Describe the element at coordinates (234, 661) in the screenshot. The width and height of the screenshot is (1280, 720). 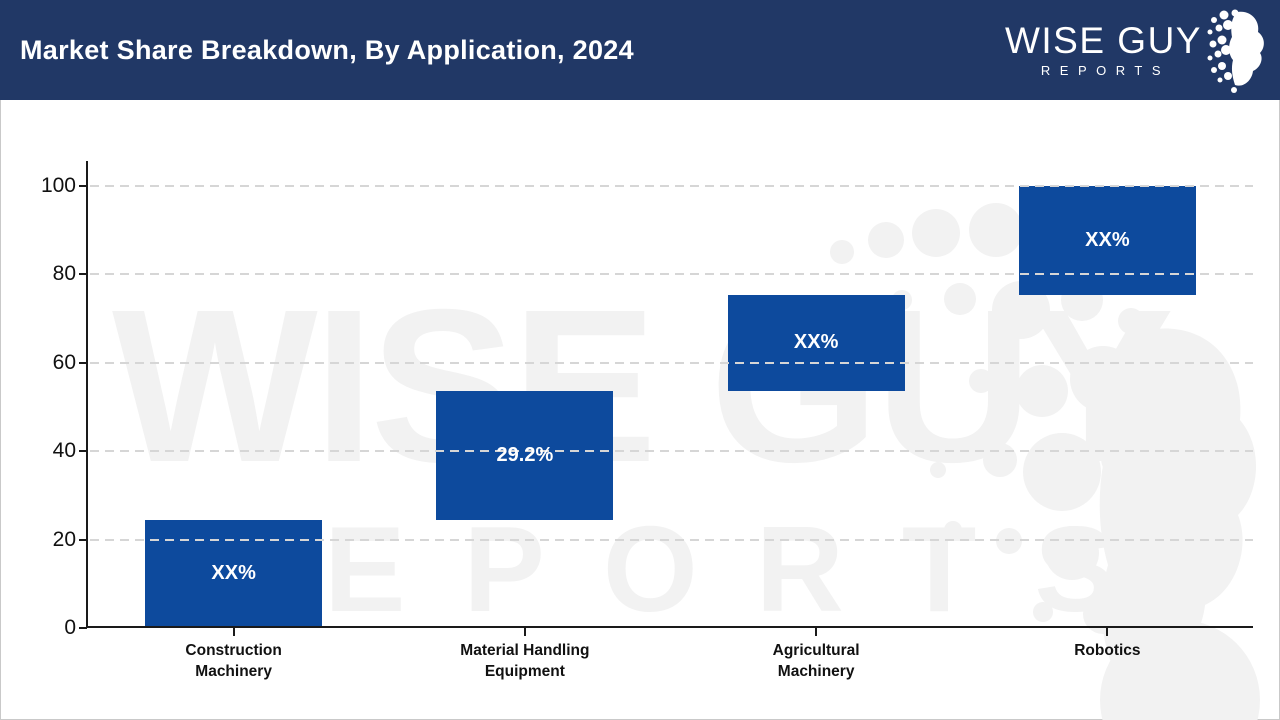
I see `x-tick-label: Construction Machinery` at that location.